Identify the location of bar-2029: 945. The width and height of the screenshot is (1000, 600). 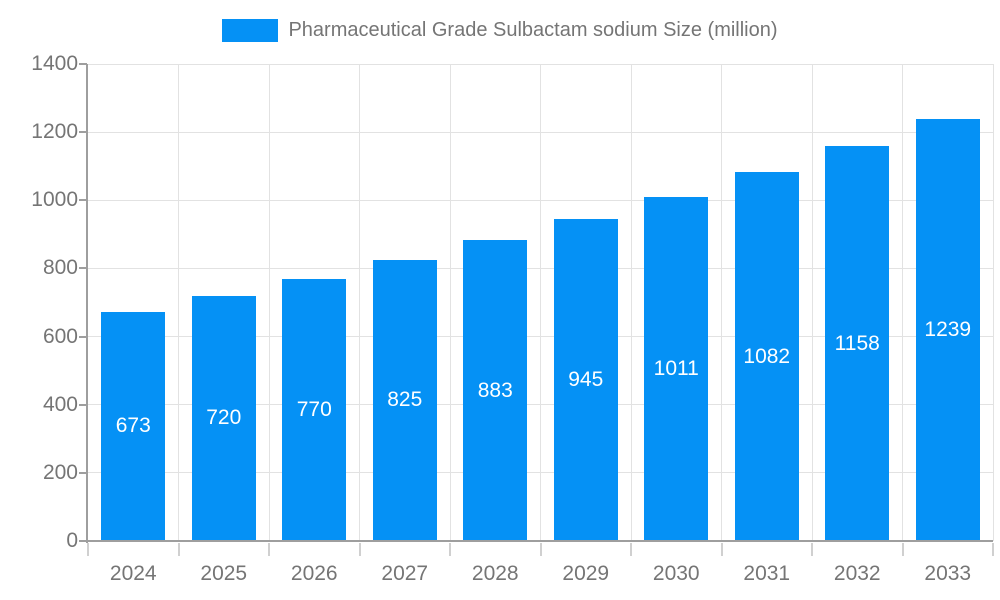
(585, 380).